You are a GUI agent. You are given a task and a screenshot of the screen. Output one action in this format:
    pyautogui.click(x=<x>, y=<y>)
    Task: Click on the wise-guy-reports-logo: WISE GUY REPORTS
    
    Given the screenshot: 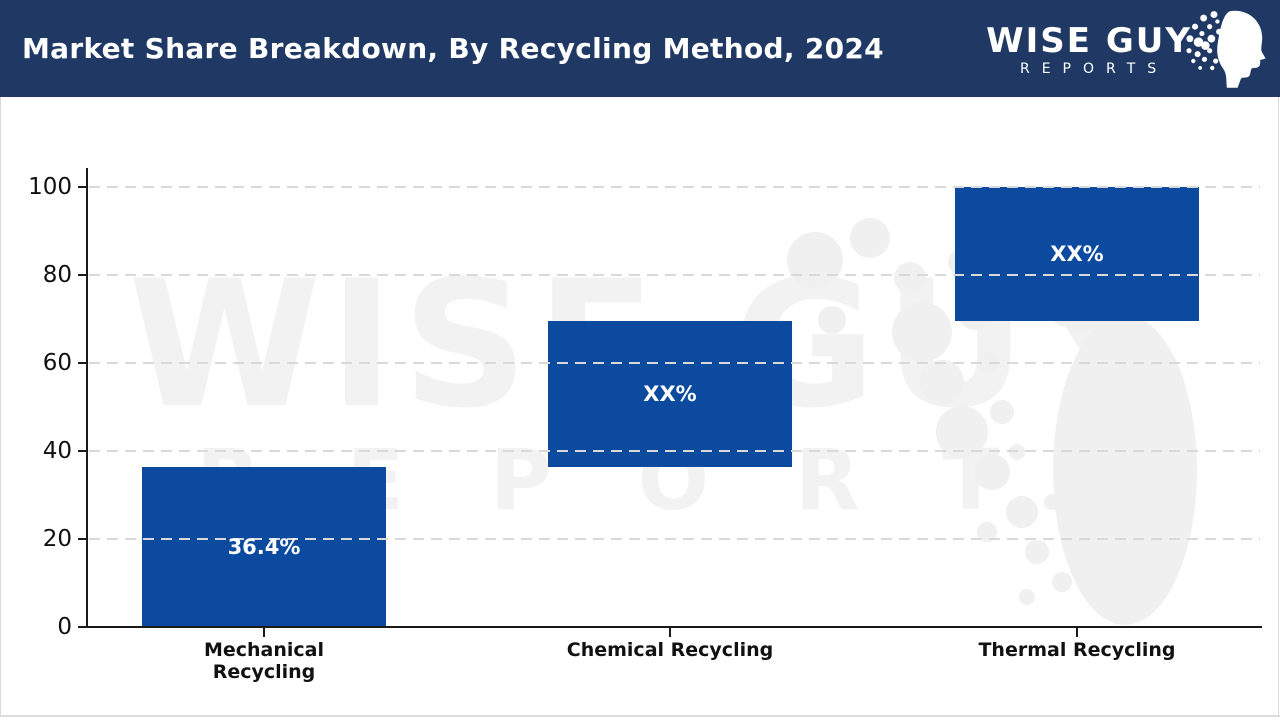 What is the action you would take?
    pyautogui.click(x=1128, y=49)
    